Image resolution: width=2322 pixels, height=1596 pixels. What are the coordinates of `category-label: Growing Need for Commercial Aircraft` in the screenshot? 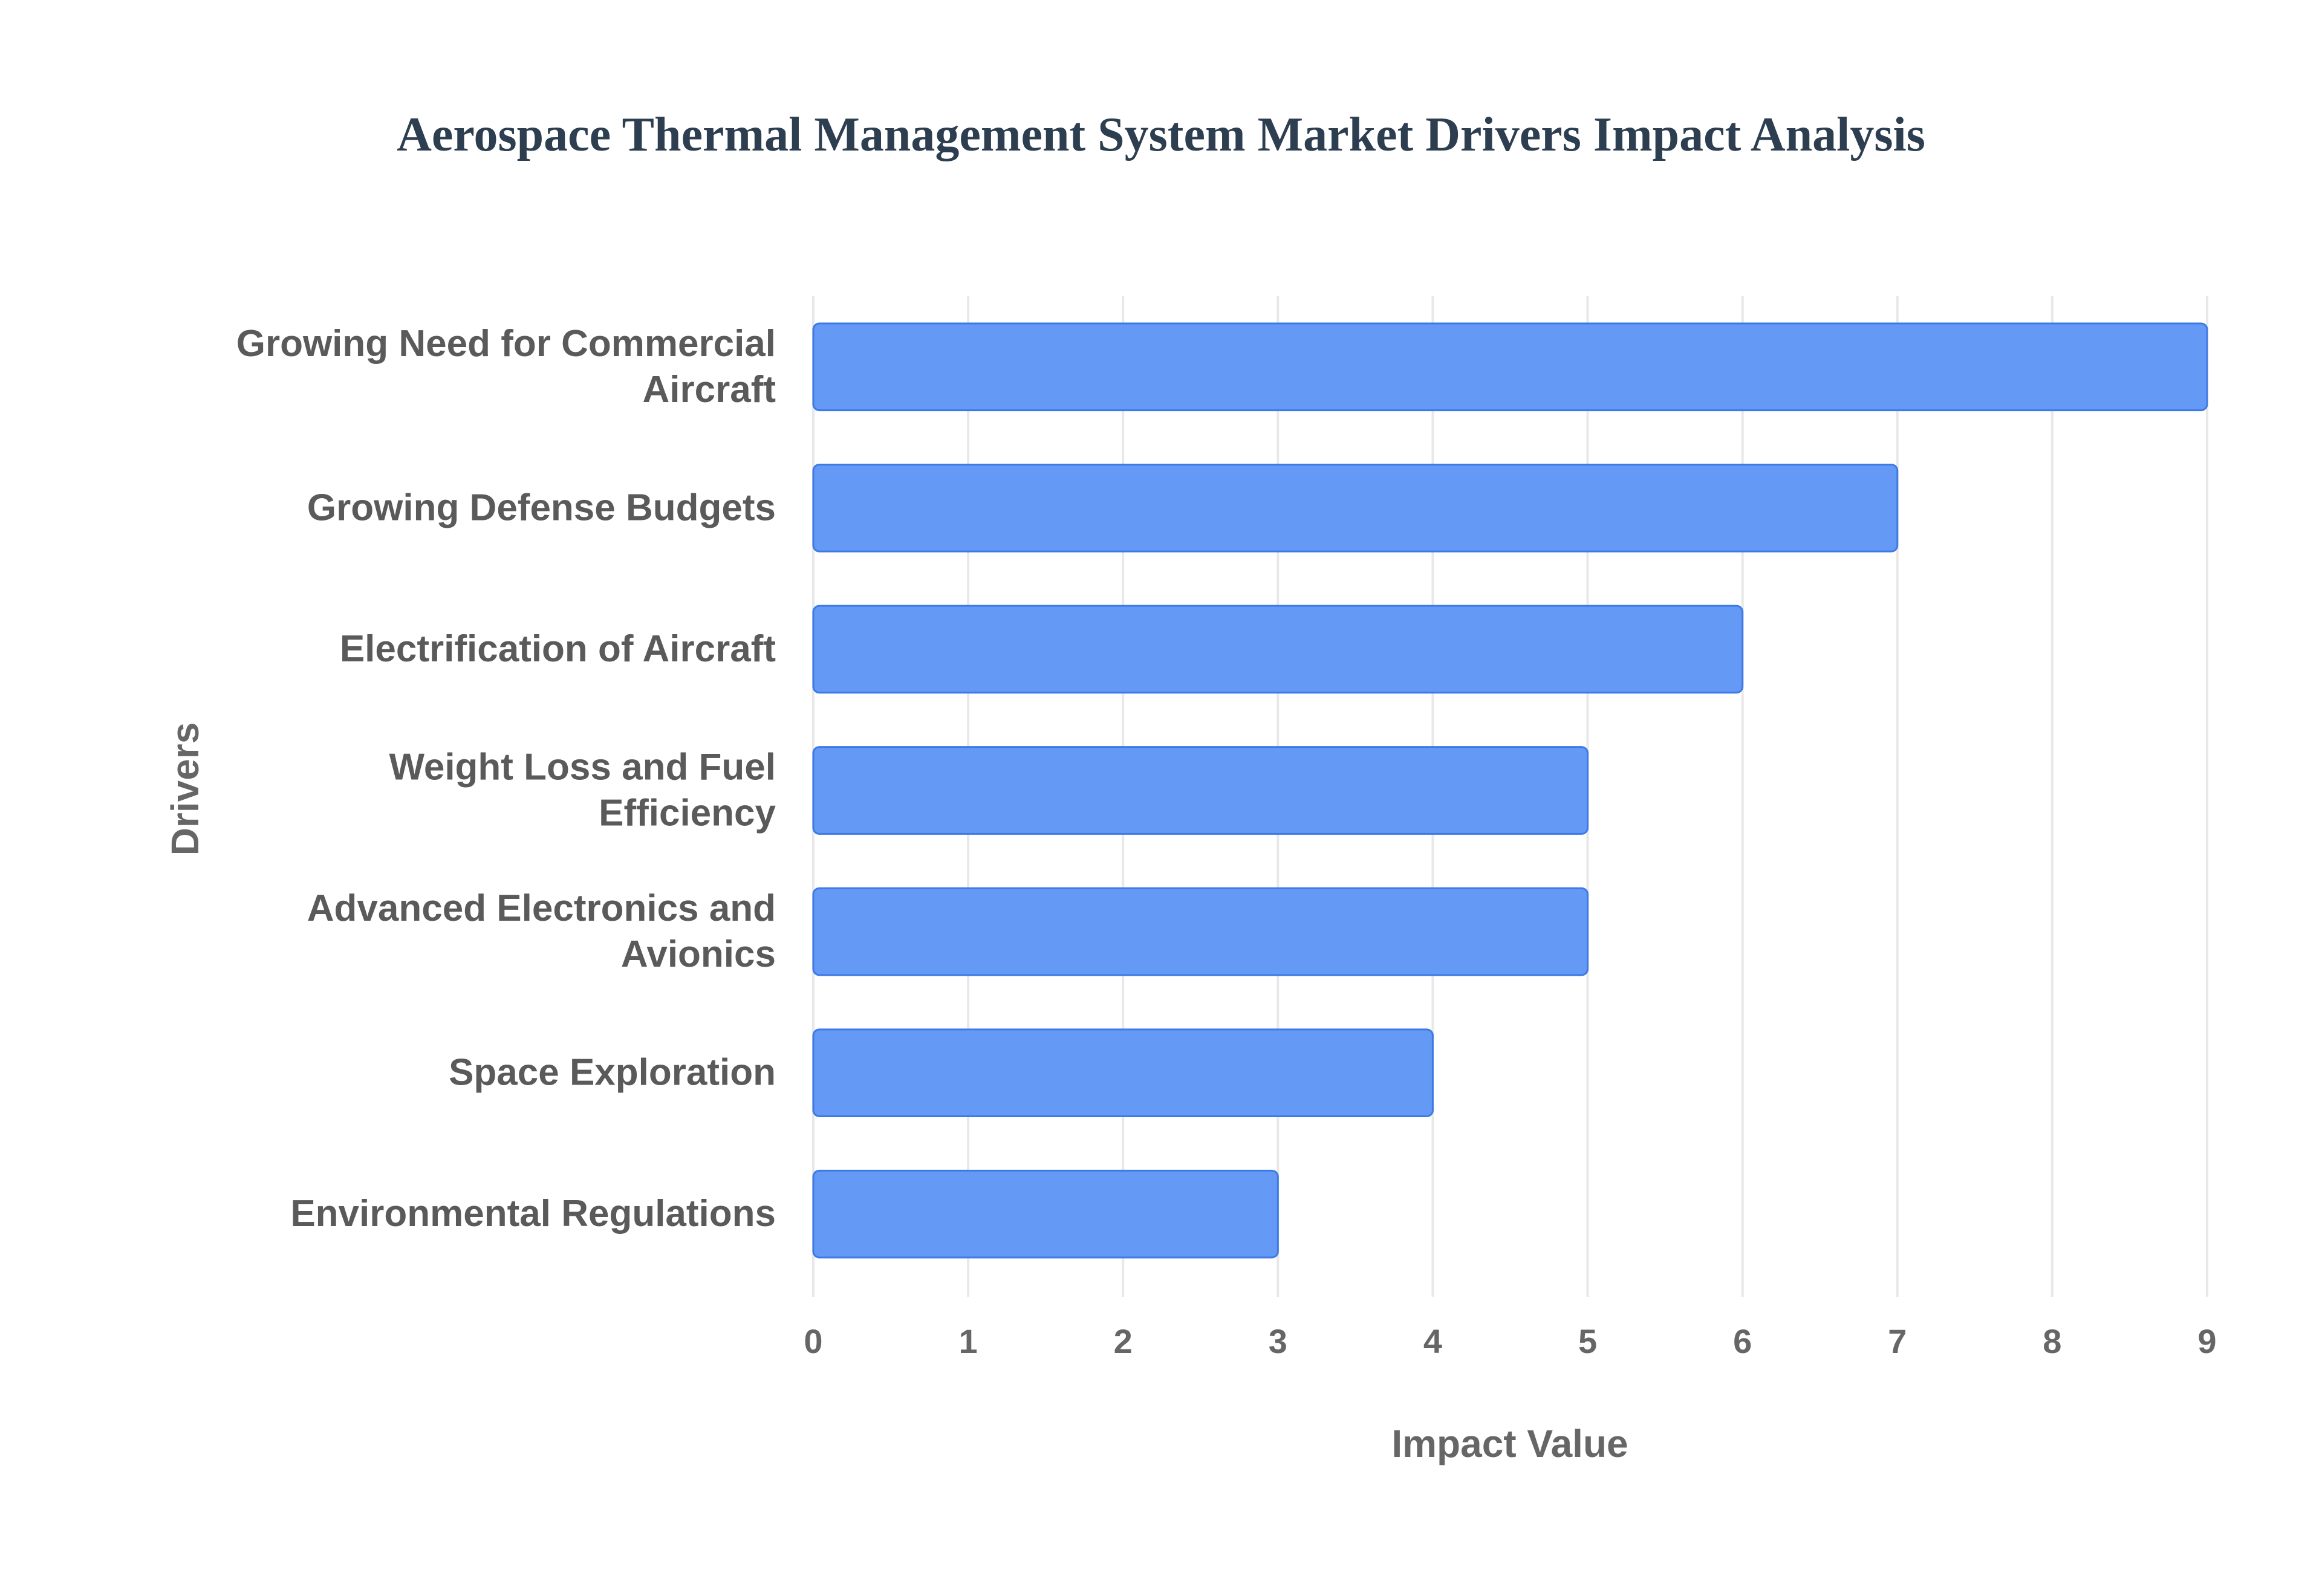 It's located at (506, 366).